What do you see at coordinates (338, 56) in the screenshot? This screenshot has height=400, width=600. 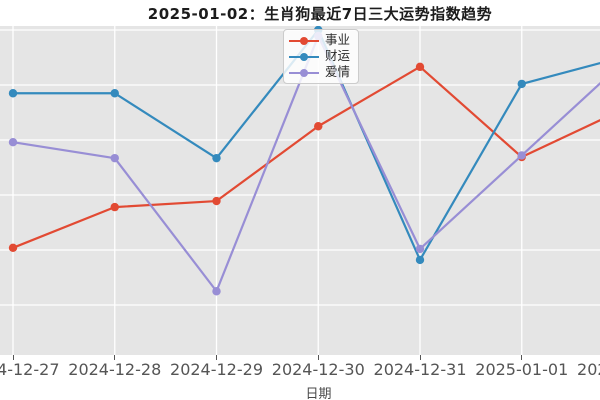 I see `legend-label: 财运` at bounding box center [338, 56].